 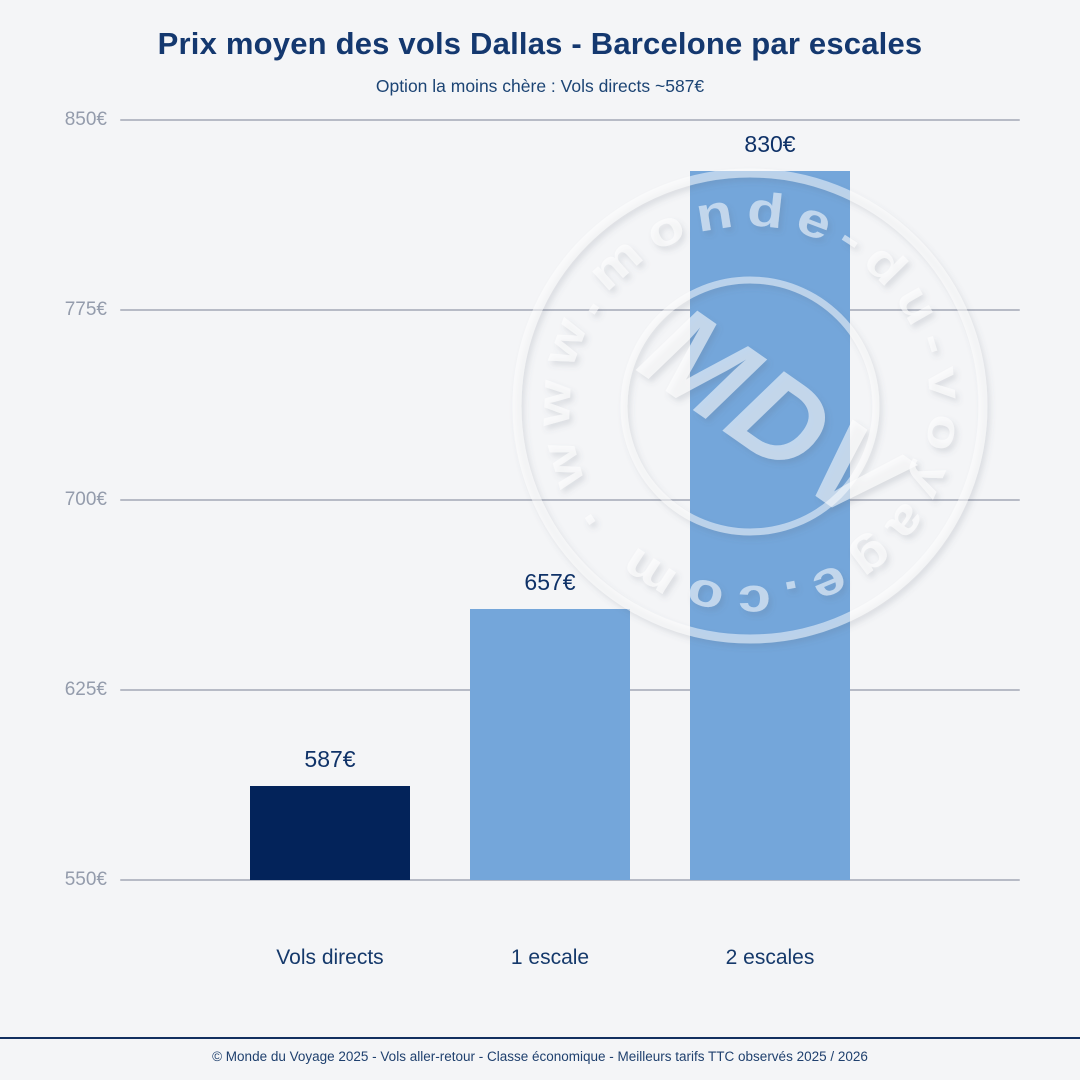 What do you see at coordinates (85, 119) in the screenshot?
I see `y-tick-label-850: 850€` at bounding box center [85, 119].